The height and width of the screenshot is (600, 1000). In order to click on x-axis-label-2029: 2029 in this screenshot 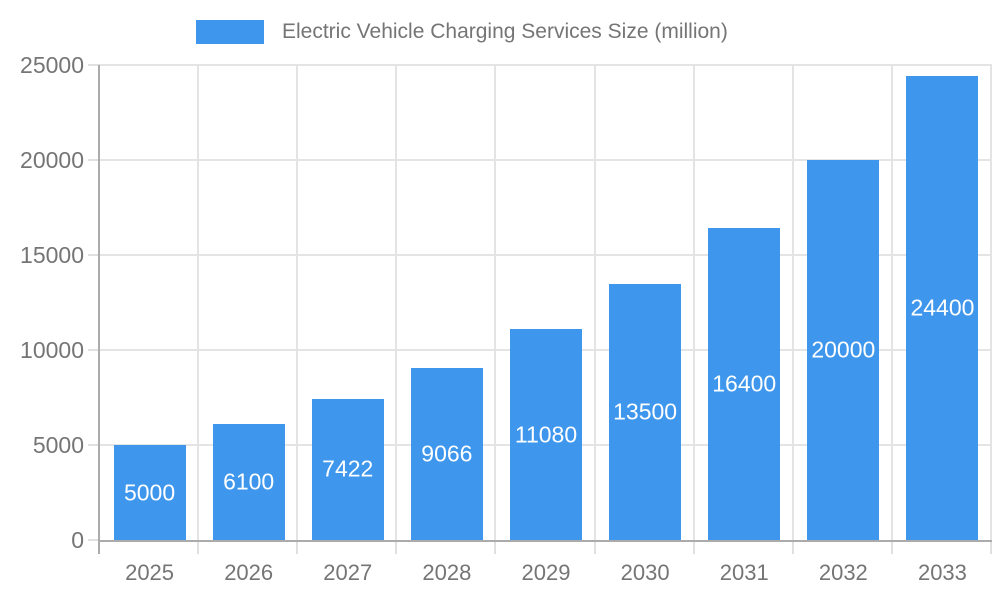, I will do `click(546, 572)`.